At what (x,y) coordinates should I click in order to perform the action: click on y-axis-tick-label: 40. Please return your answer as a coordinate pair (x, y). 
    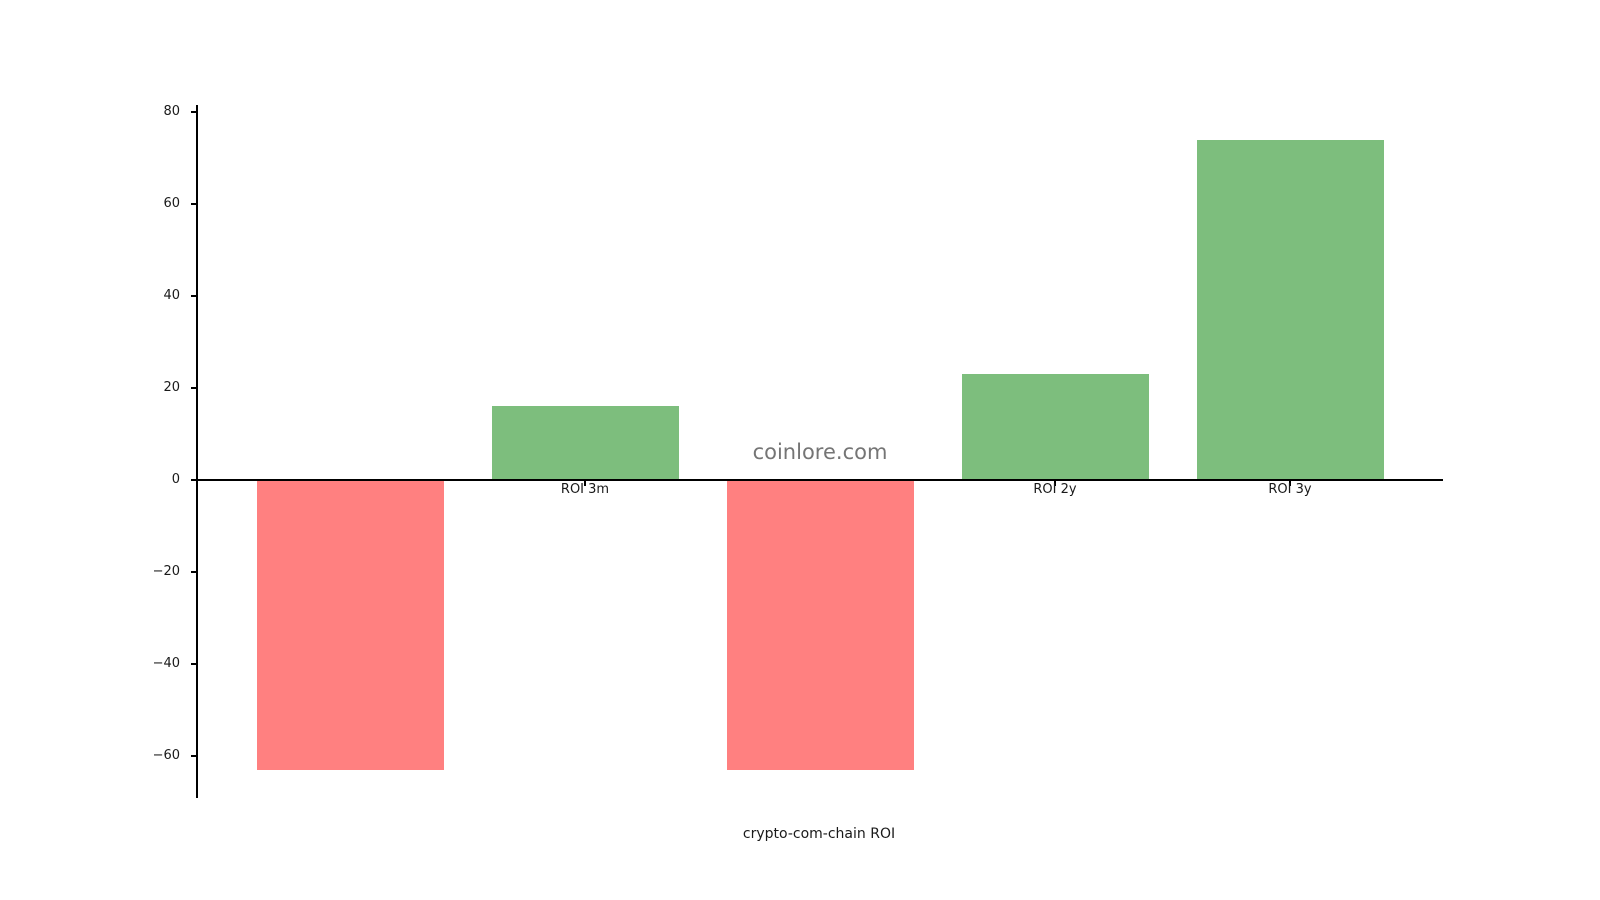
    Looking at the image, I should click on (171, 295).